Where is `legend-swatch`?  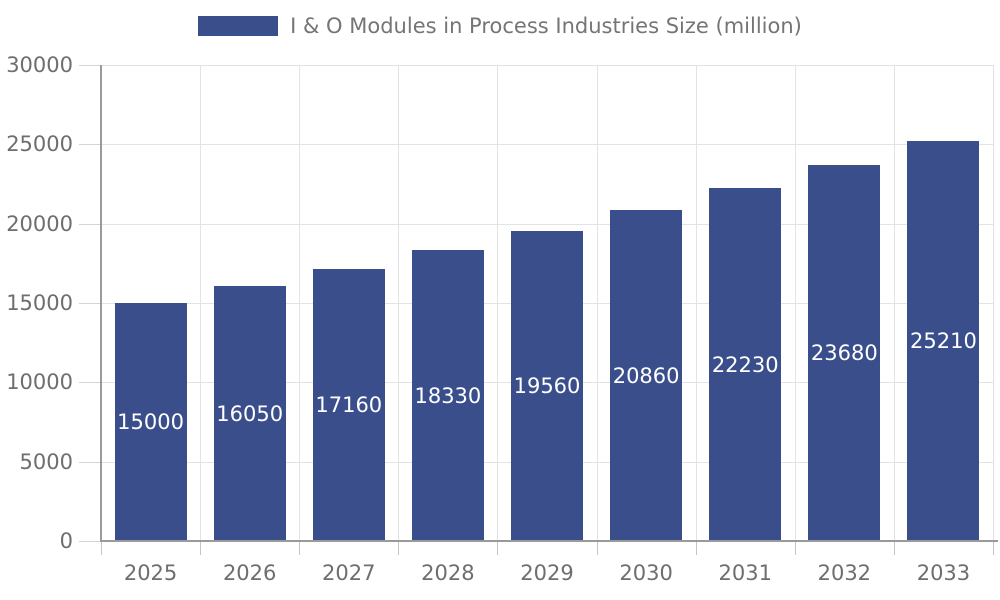
legend-swatch is located at coordinates (238, 26).